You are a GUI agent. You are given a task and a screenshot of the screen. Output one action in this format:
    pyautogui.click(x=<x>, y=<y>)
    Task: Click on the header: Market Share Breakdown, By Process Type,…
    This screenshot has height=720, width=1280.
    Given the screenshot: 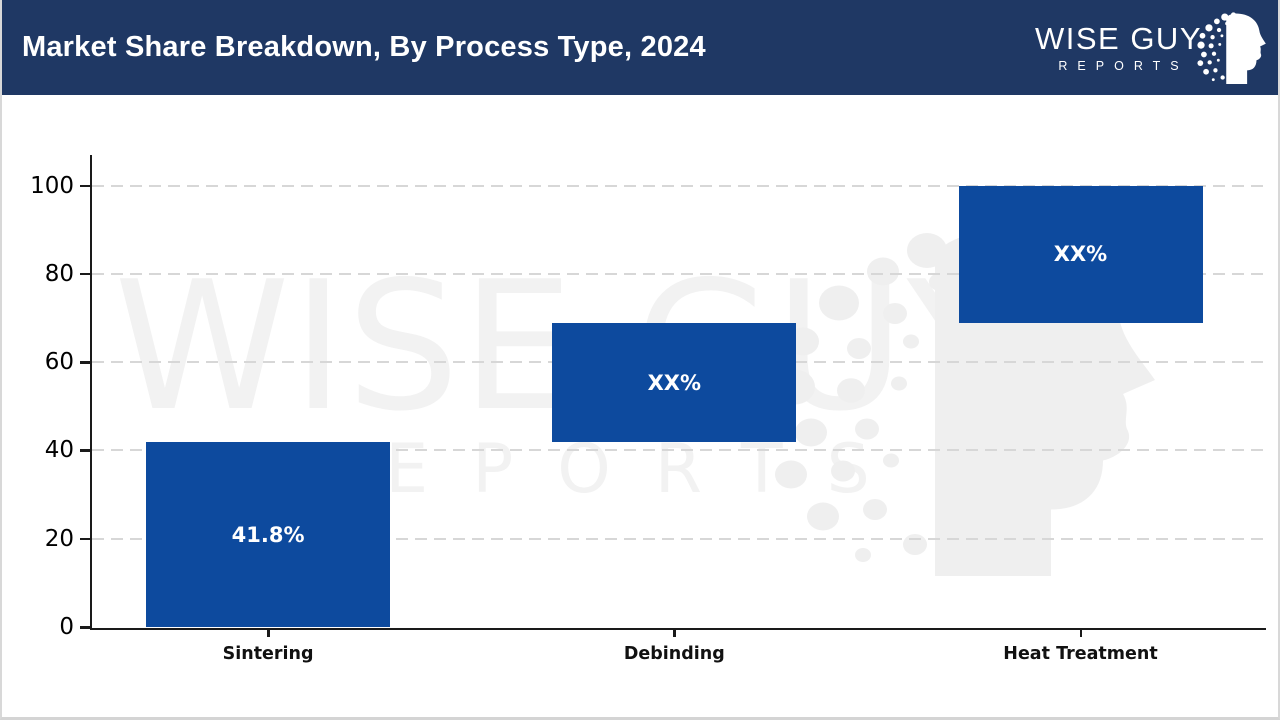 What is the action you would take?
    pyautogui.click(x=640, y=47)
    